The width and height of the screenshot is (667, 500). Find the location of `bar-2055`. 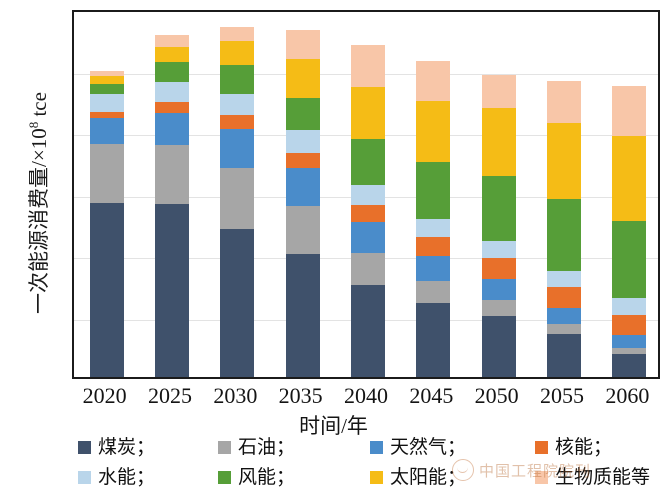

bar-2055 is located at coordinates (564, 229).